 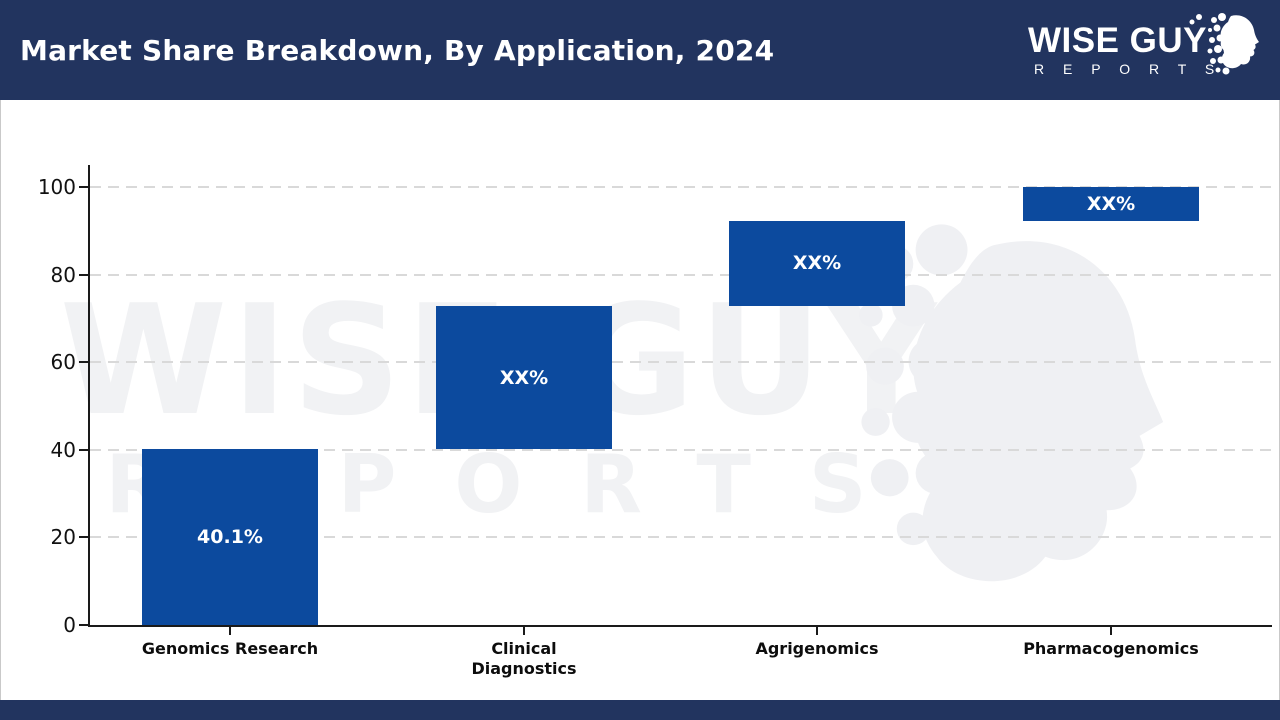 What do you see at coordinates (1224, 44) in the screenshot?
I see `logo-head-icon` at bounding box center [1224, 44].